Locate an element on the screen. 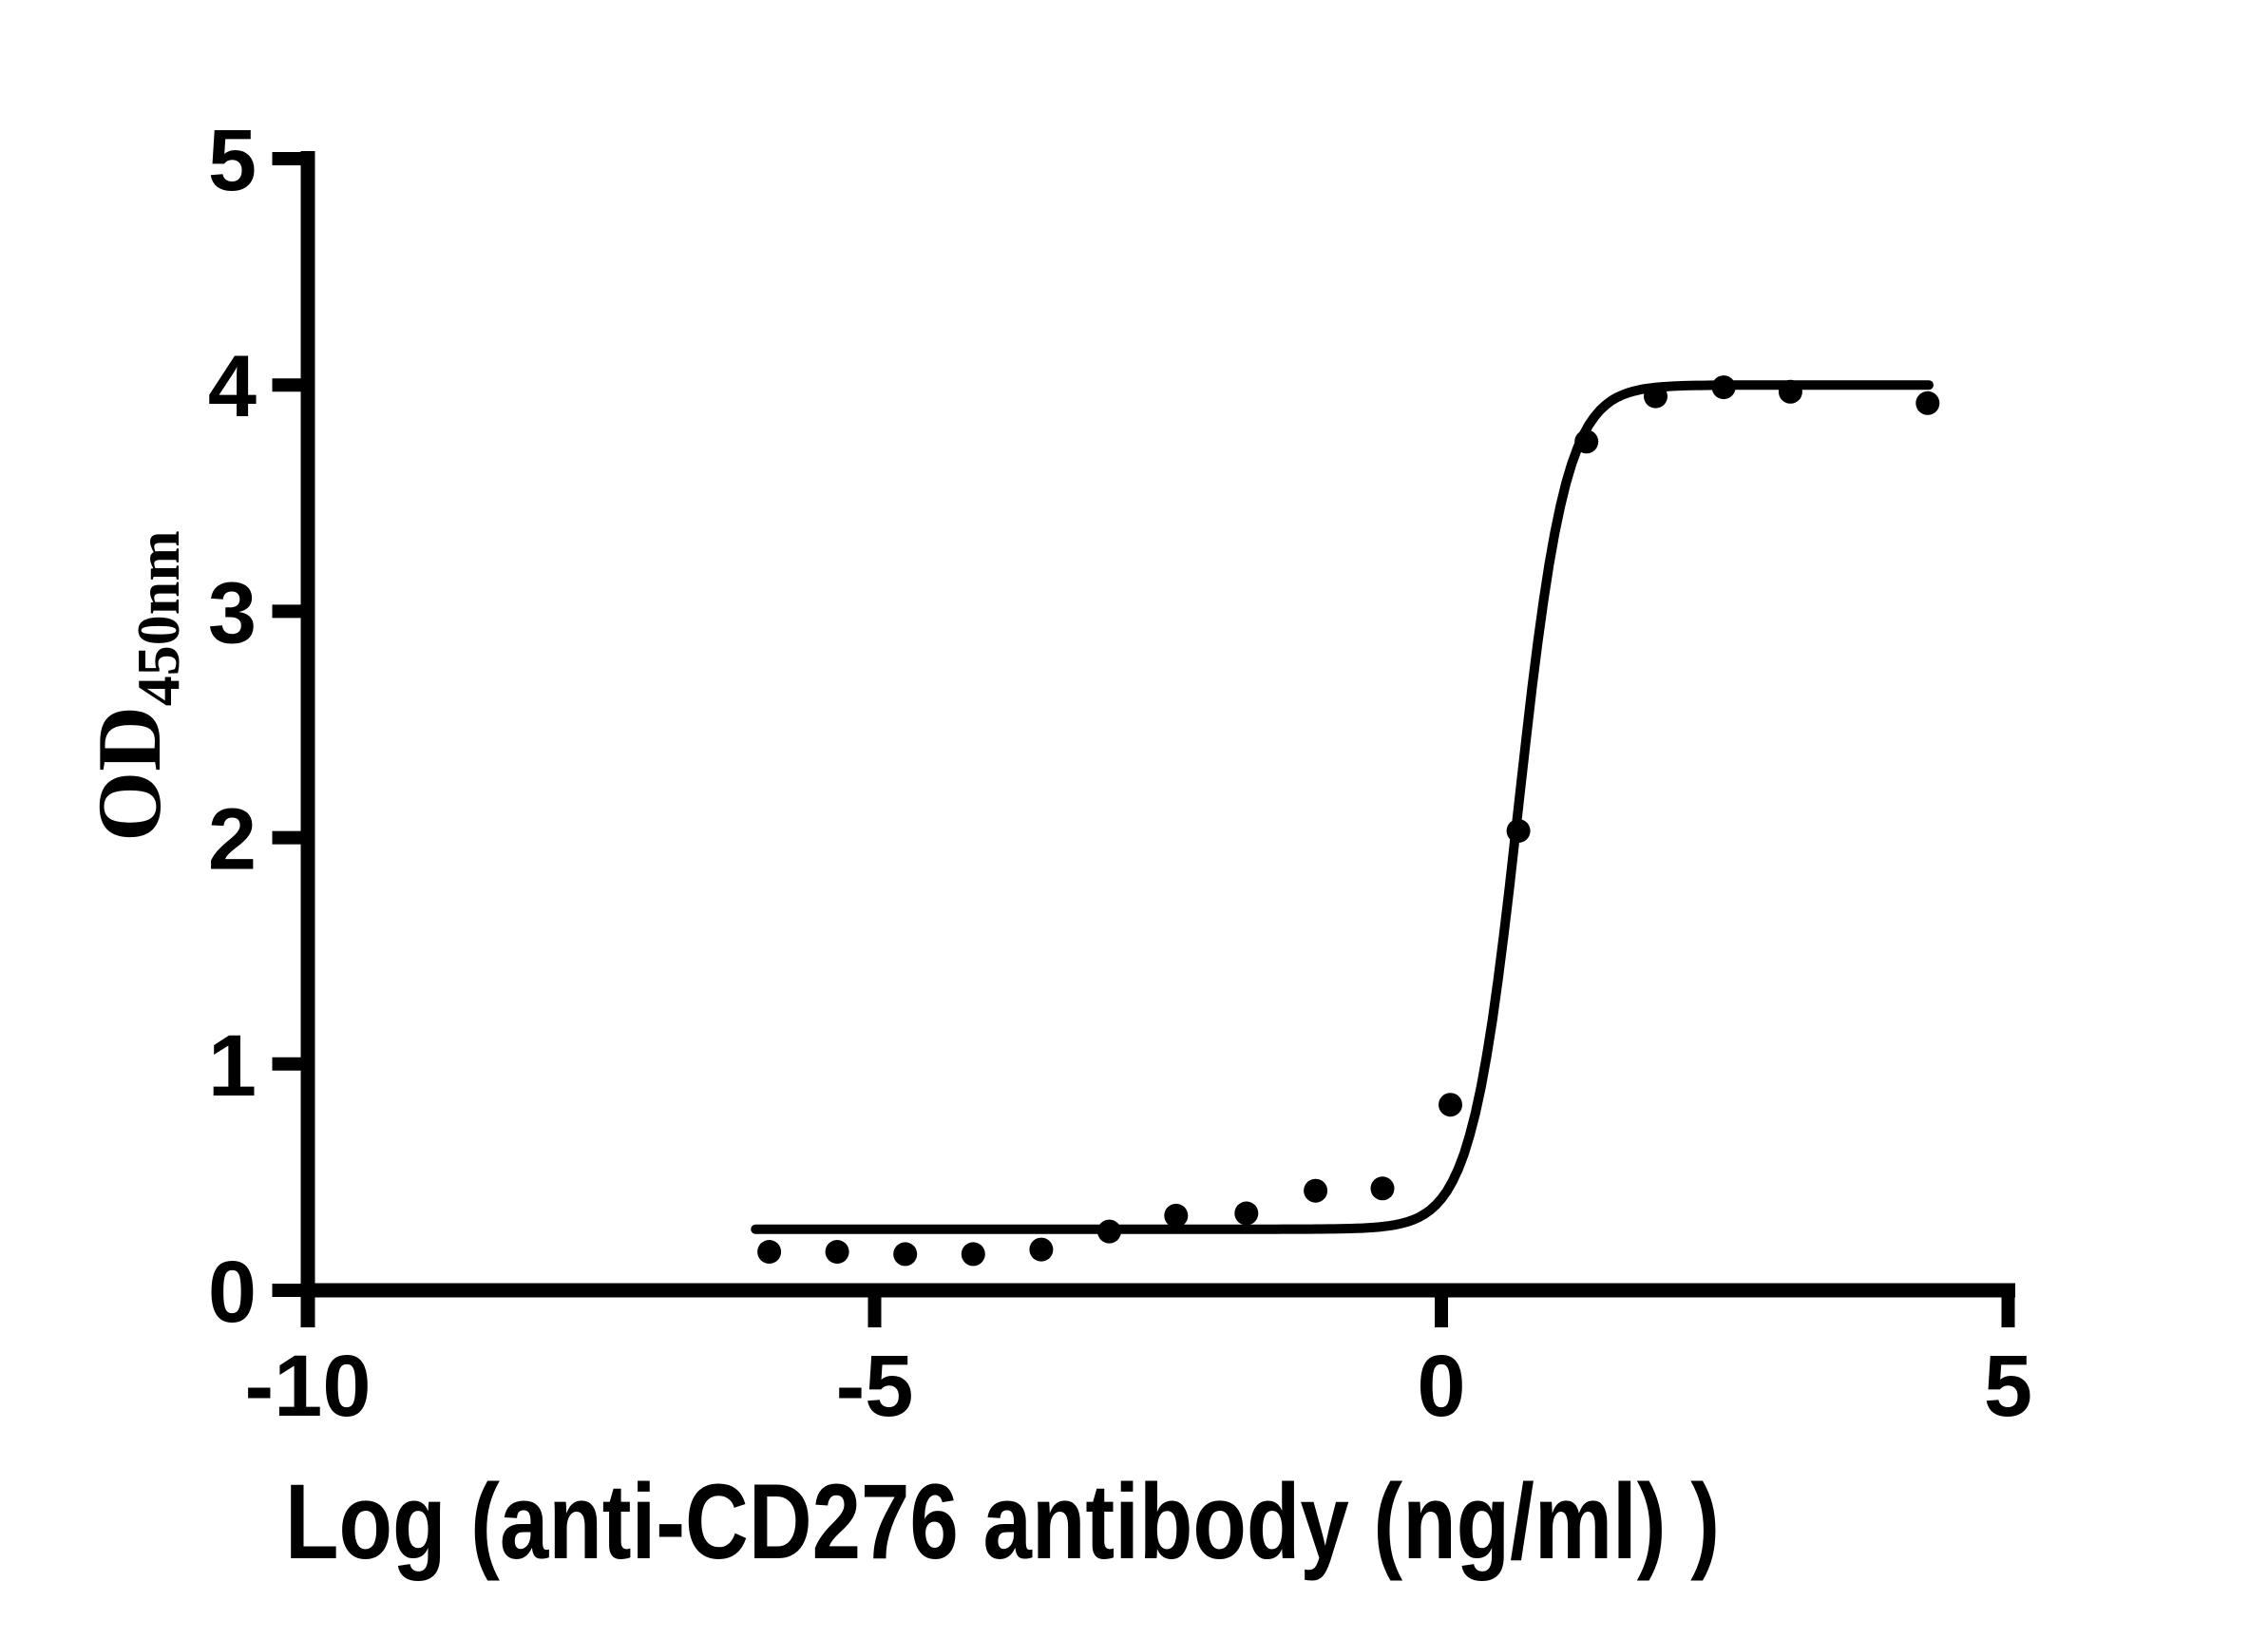  y-tick-label: 5 is located at coordinates (232, 160).